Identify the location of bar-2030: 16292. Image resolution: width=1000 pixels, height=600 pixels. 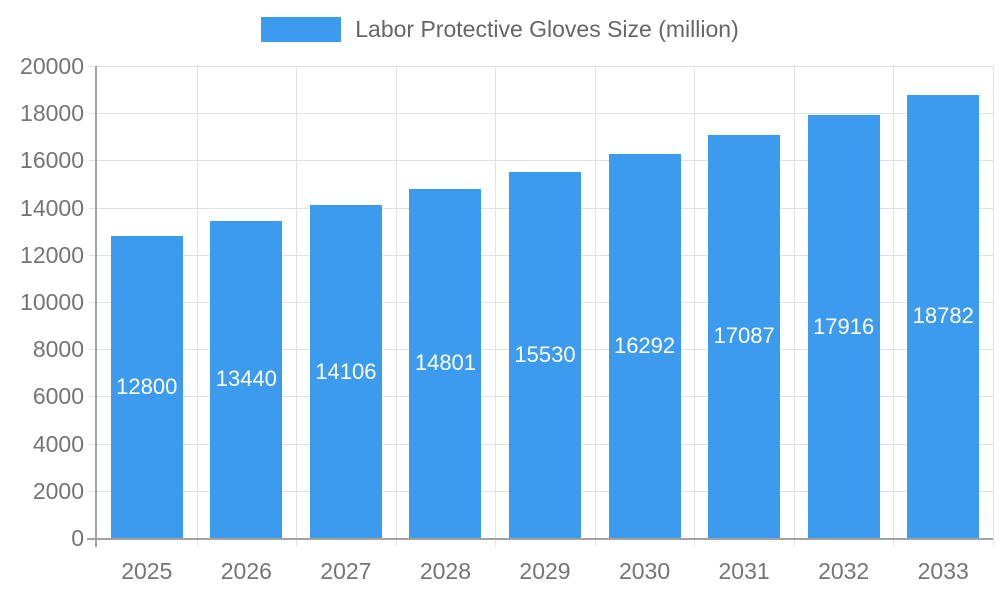
(644, 345).